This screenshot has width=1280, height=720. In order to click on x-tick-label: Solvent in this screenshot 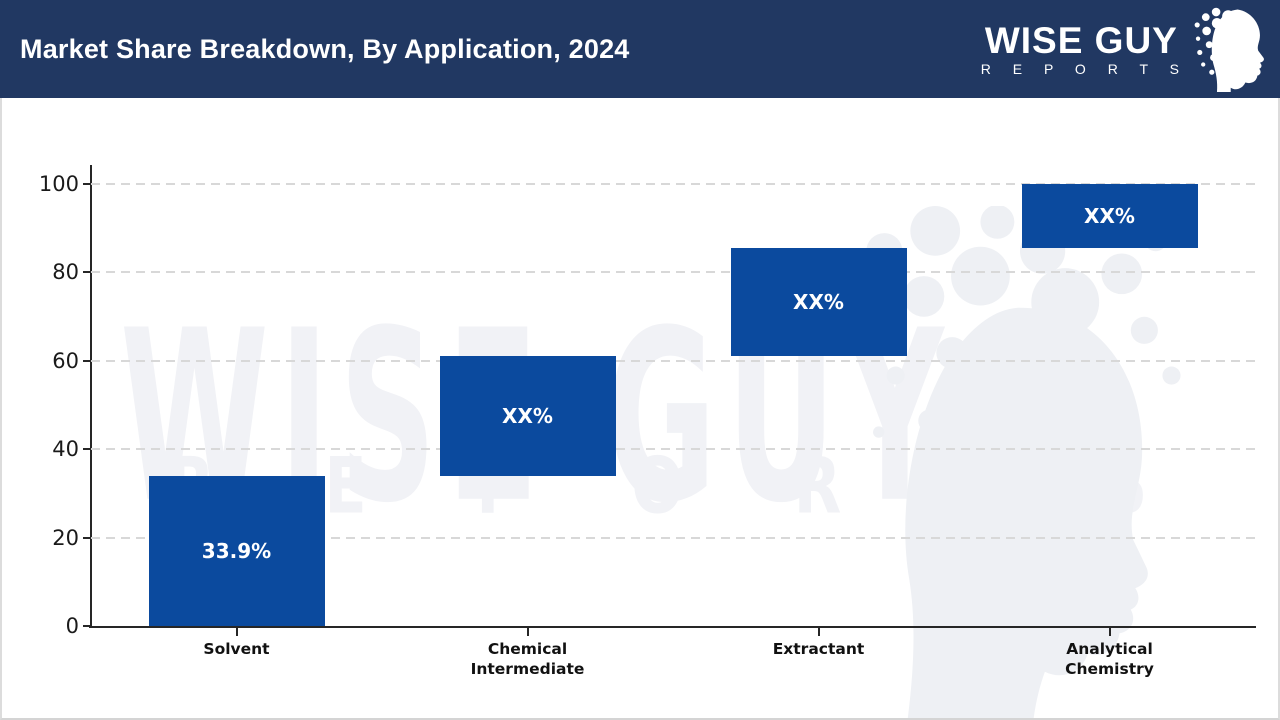, I will do `click(236, 649)`.